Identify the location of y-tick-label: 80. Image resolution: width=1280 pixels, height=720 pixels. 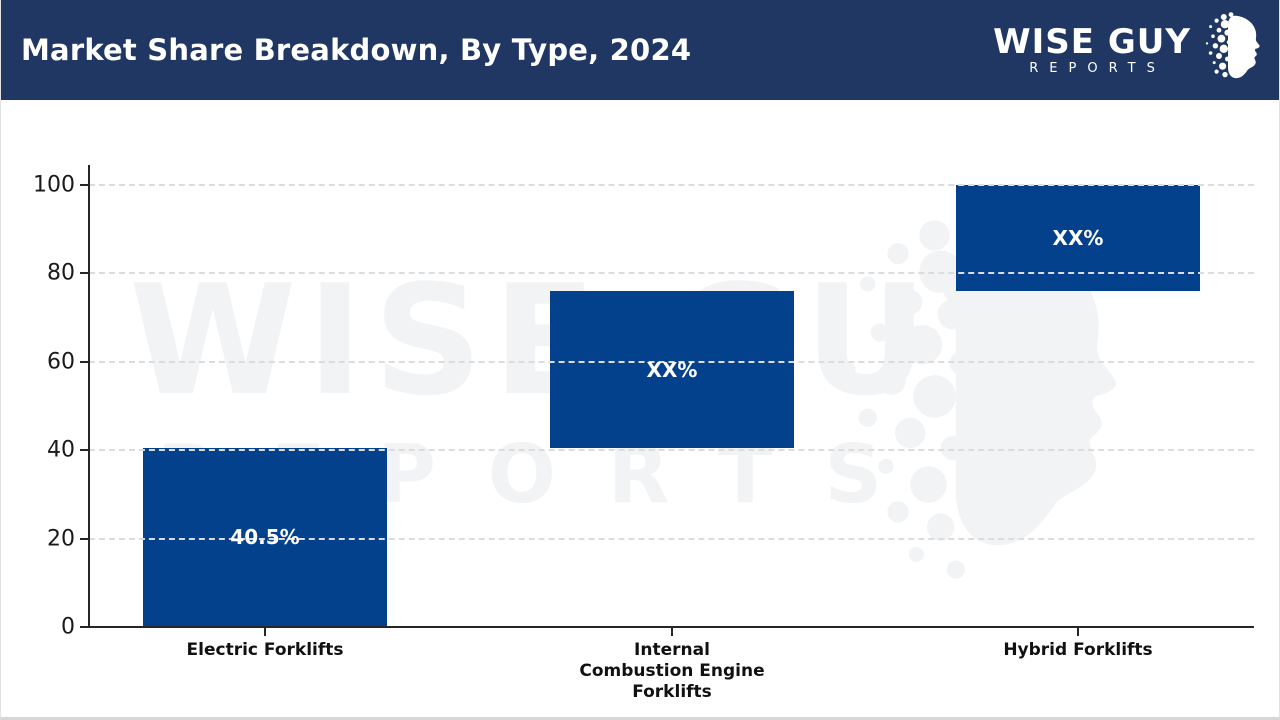
(61, 273).